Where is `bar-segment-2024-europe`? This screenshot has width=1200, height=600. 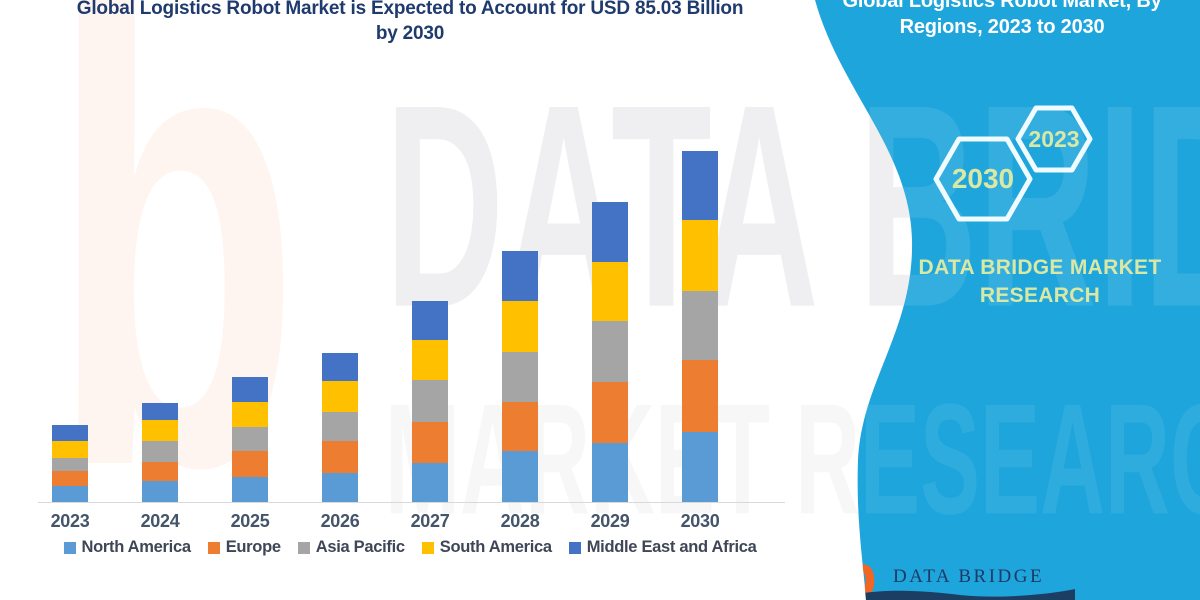
bar-segment-2024-europe is located at coordinates (160, 471).